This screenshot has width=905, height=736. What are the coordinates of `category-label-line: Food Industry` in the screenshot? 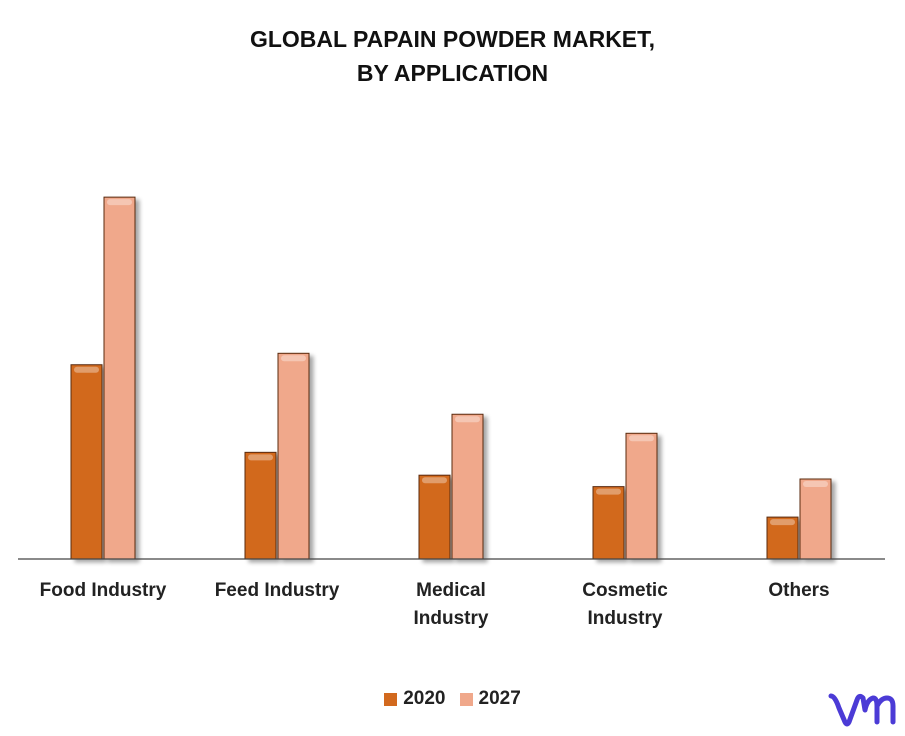 It's located at (103, 590).